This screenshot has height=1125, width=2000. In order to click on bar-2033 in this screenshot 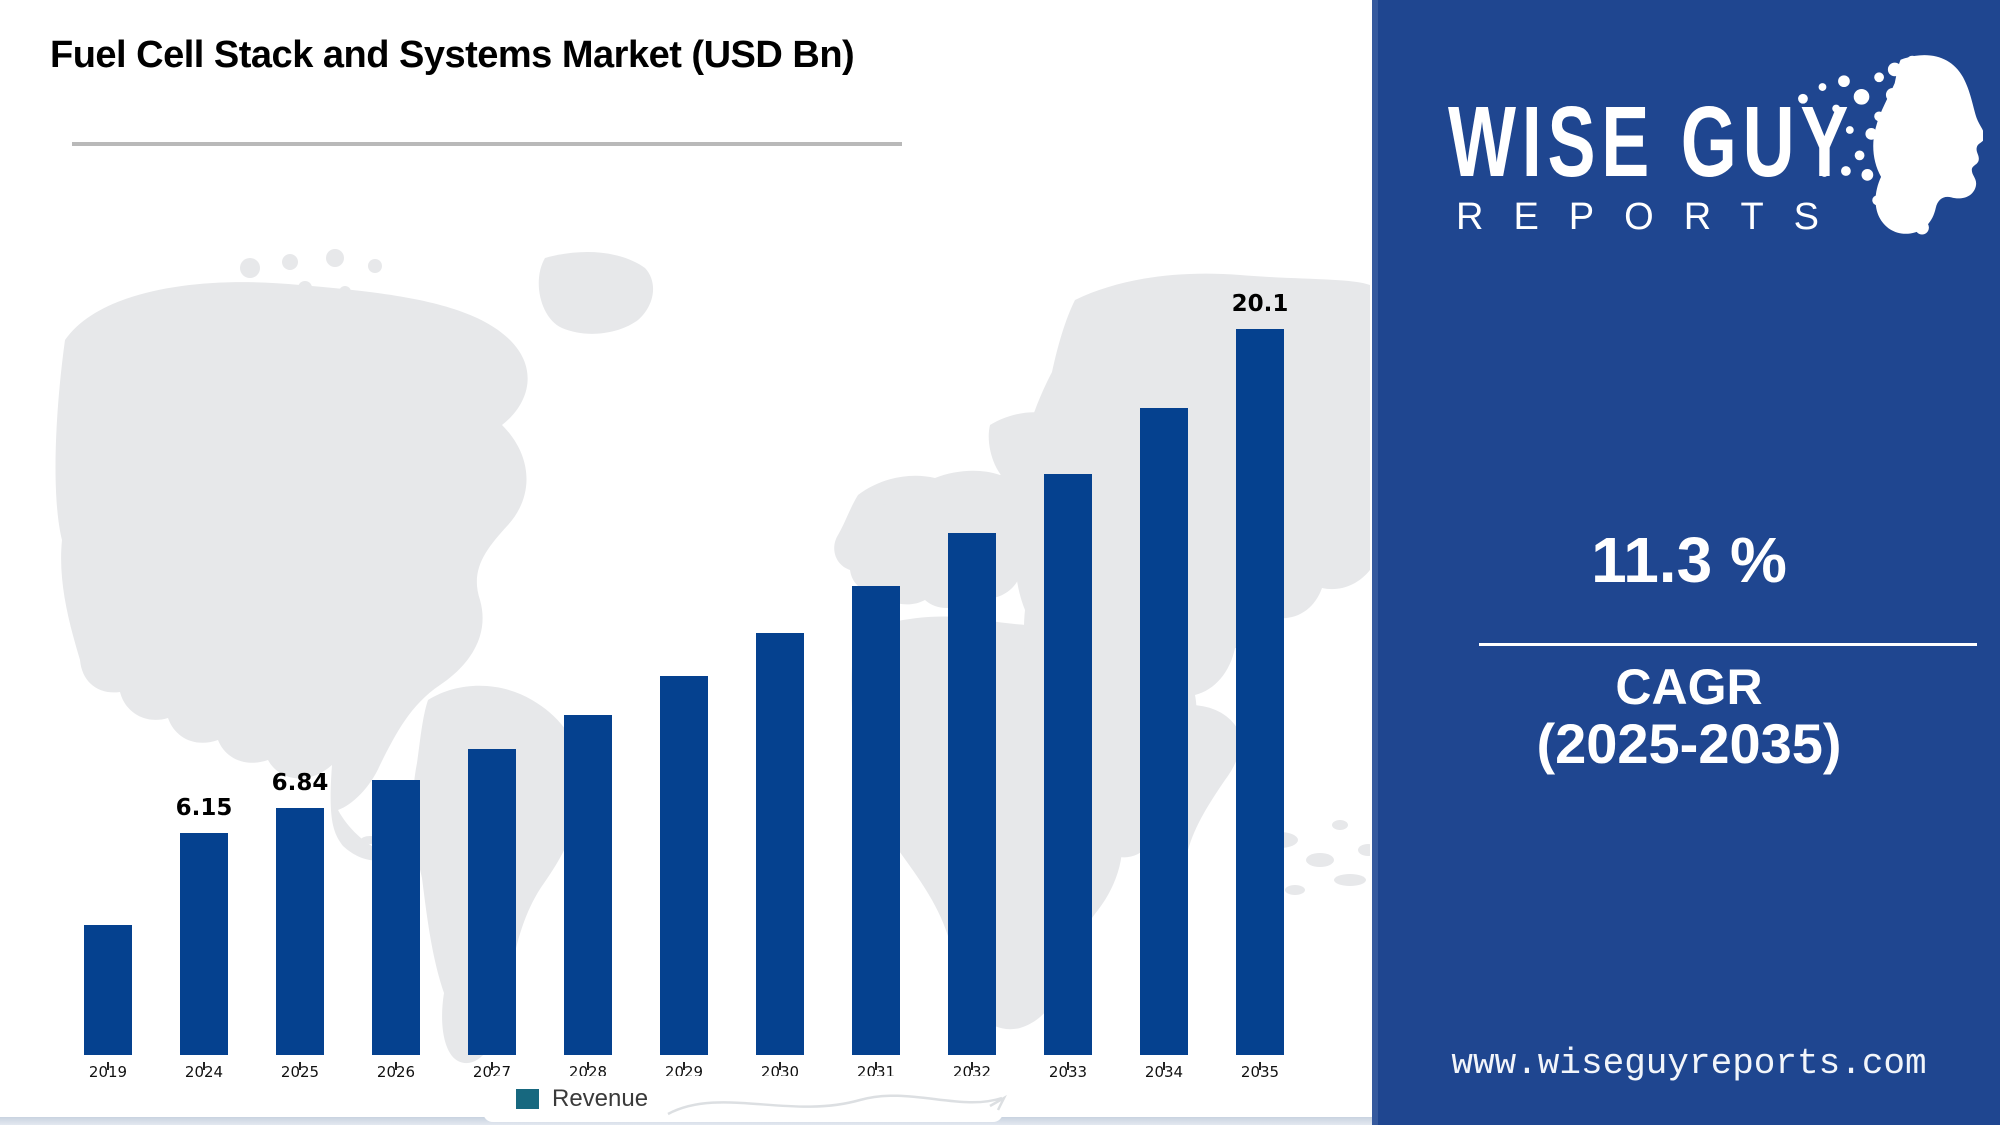, I will do `click(1068, 764)`.